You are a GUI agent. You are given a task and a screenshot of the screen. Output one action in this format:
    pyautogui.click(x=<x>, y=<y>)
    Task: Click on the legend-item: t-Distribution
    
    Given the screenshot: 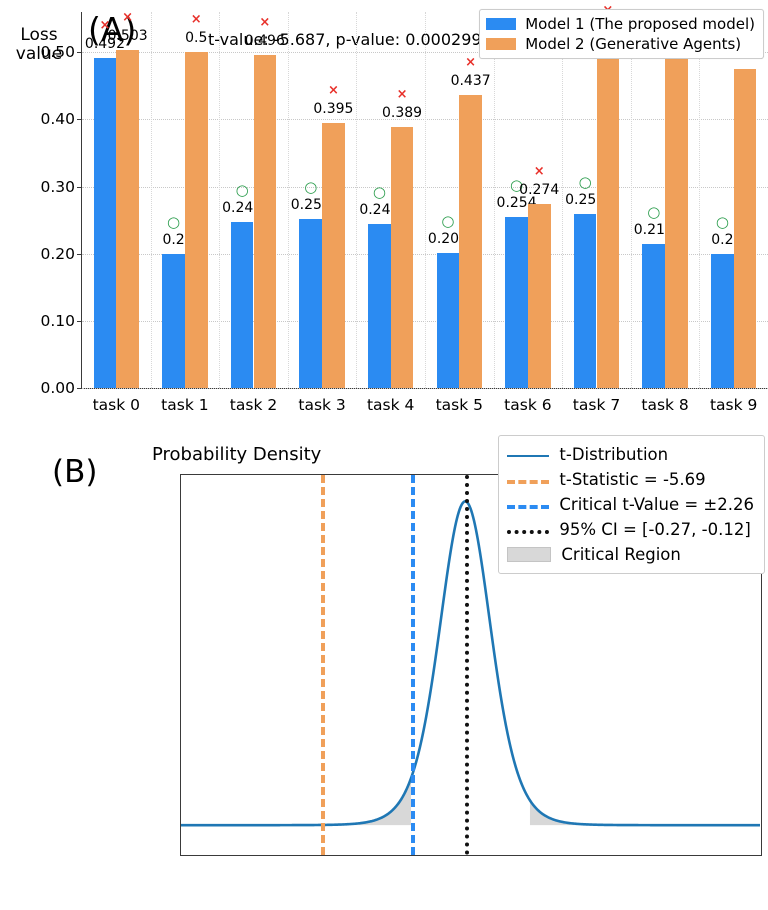 What is the action you would take?
    pyautogui.click(x=630, y=454)
    